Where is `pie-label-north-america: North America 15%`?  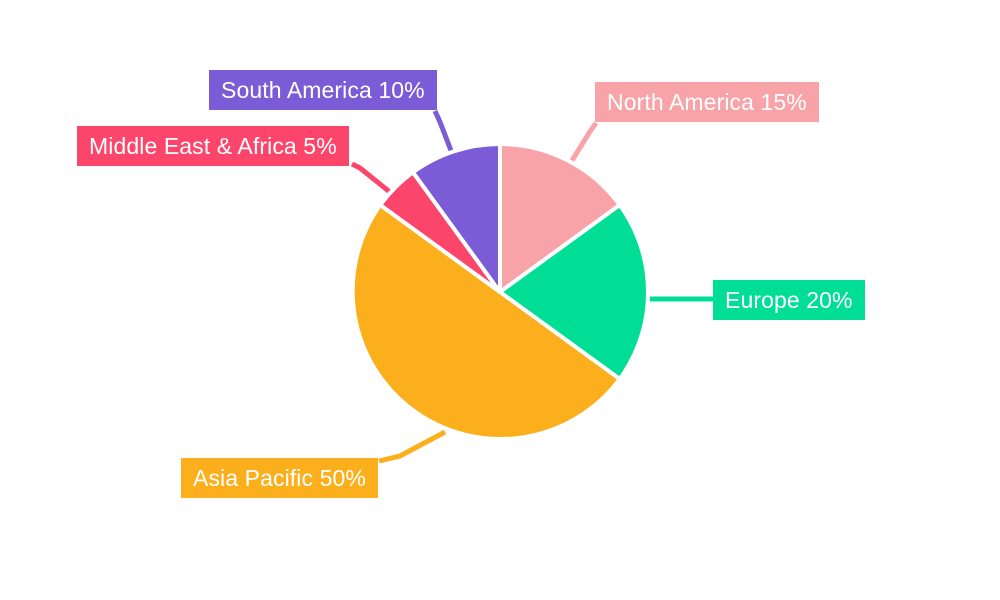 pie-label-north-america: North America 15% is located at coordinates (707, 102).